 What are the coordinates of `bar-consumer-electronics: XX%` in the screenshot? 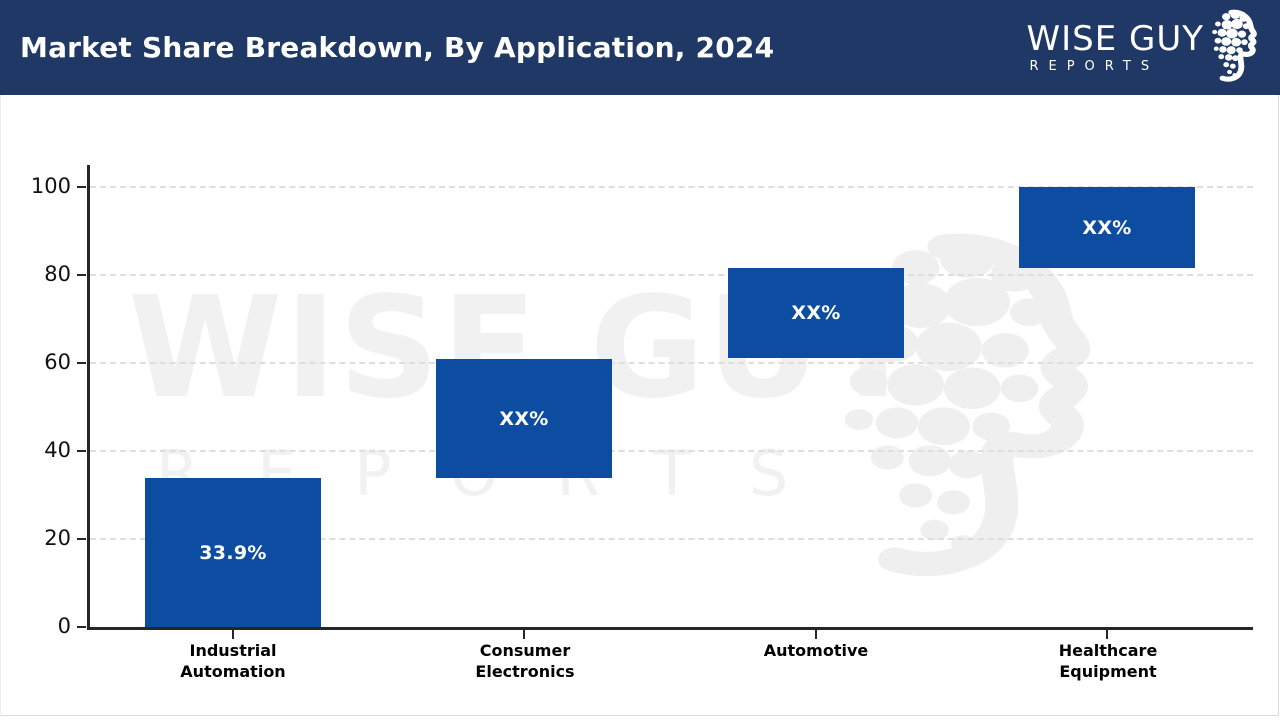 It's located at (524, 418).